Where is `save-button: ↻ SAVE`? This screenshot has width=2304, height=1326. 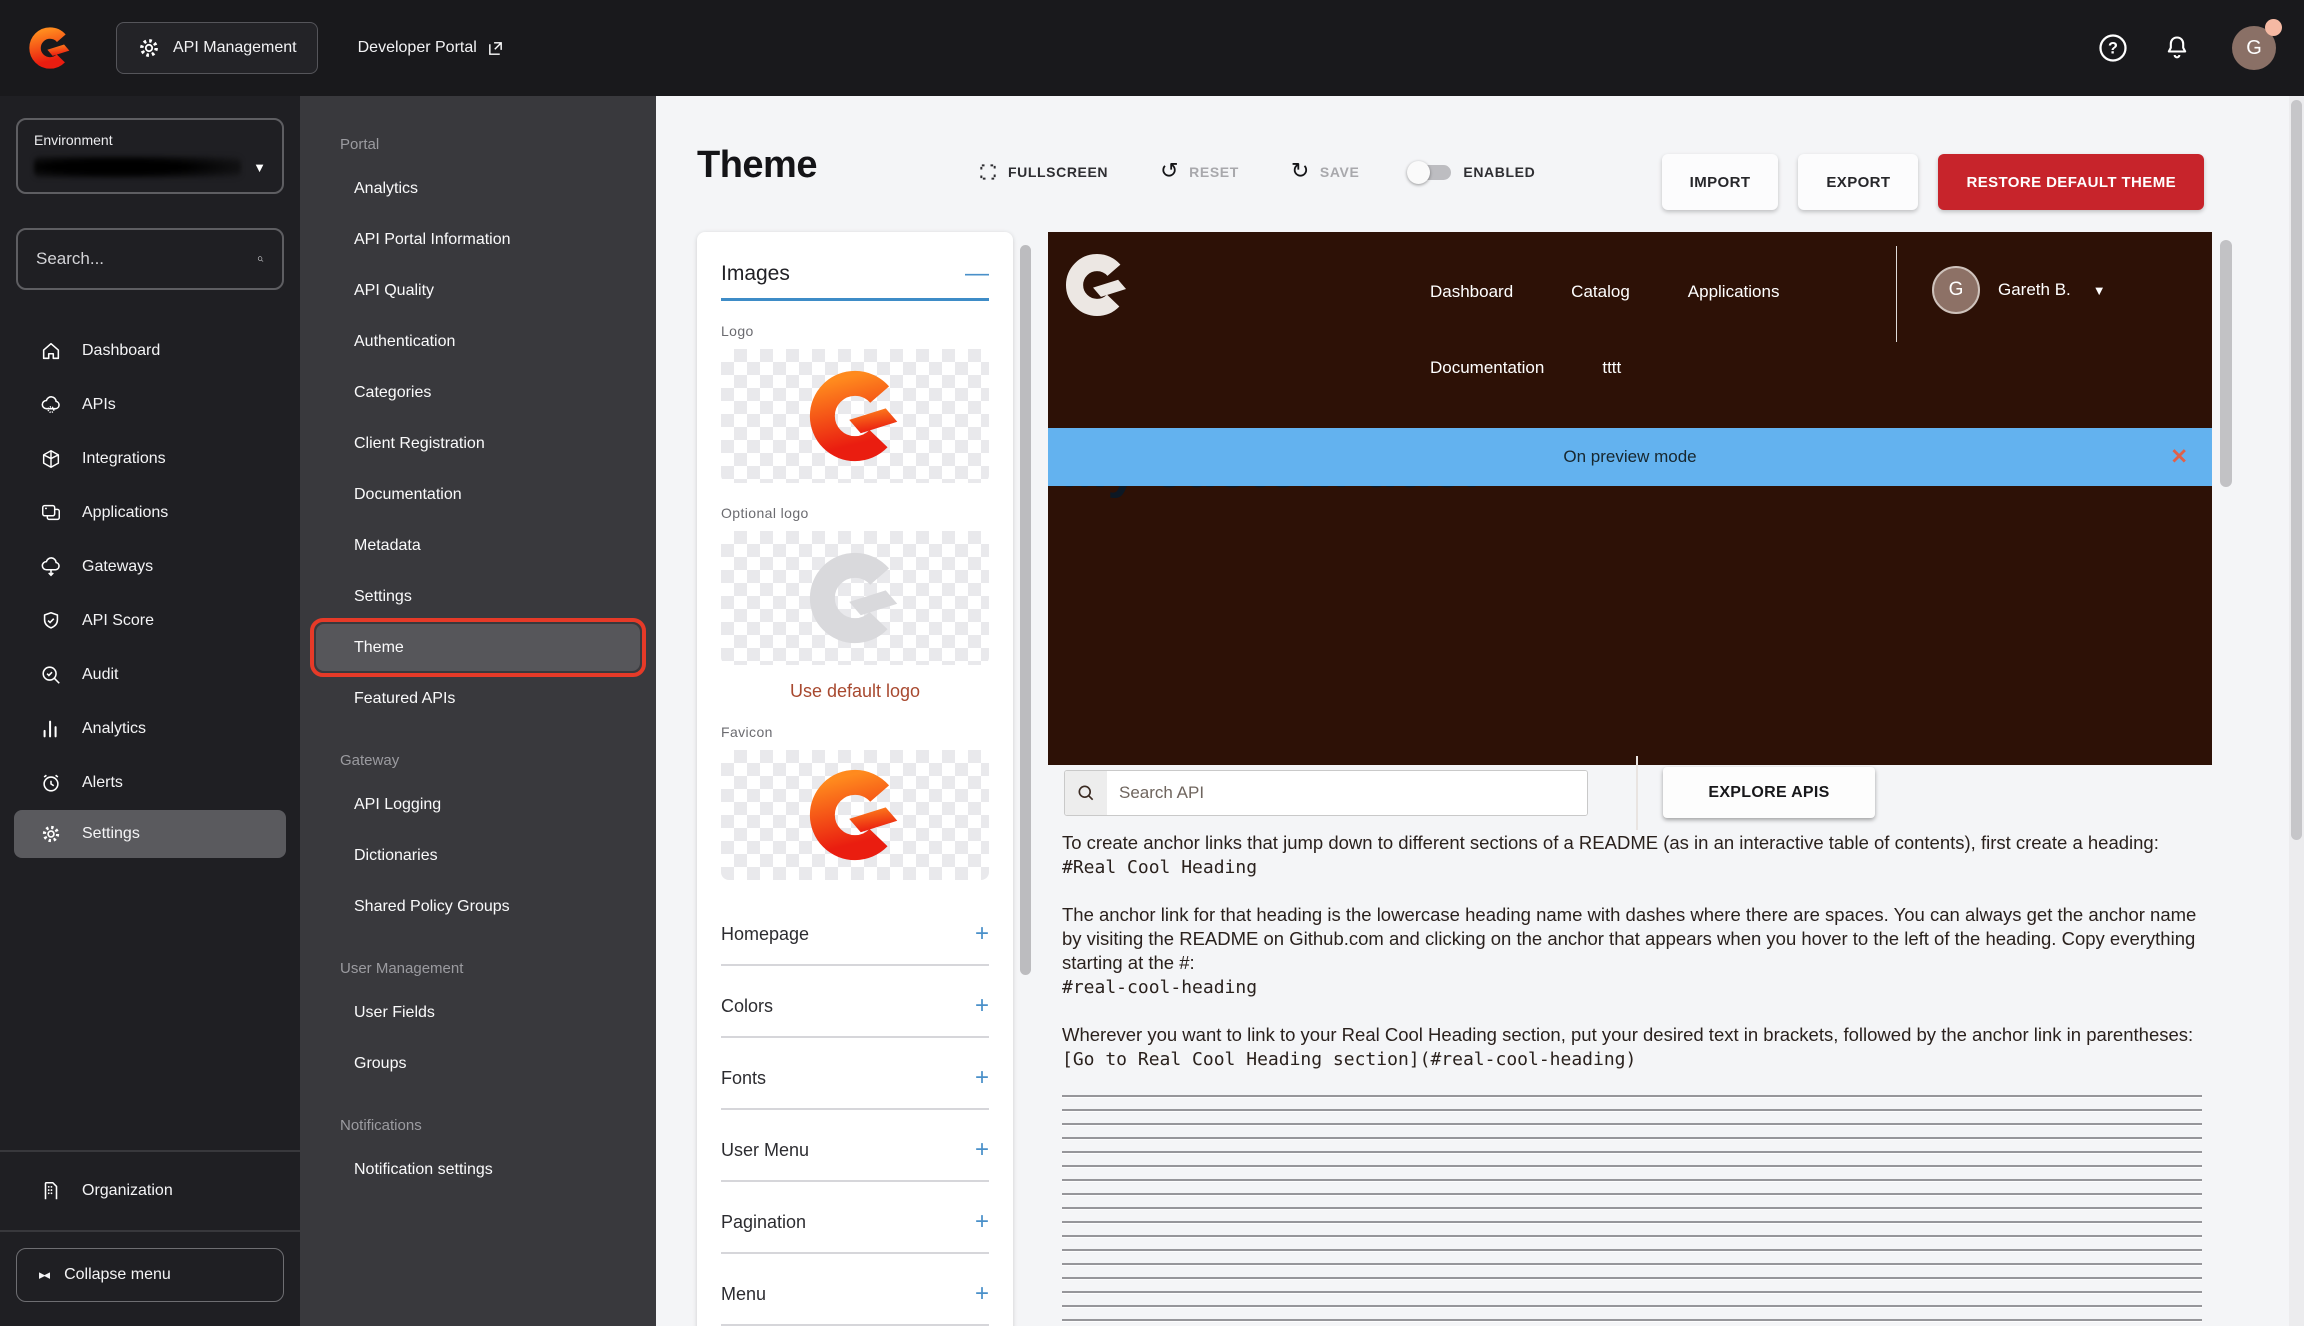 save-button: ↻ SAVE is located at coordinates (1325, 172).